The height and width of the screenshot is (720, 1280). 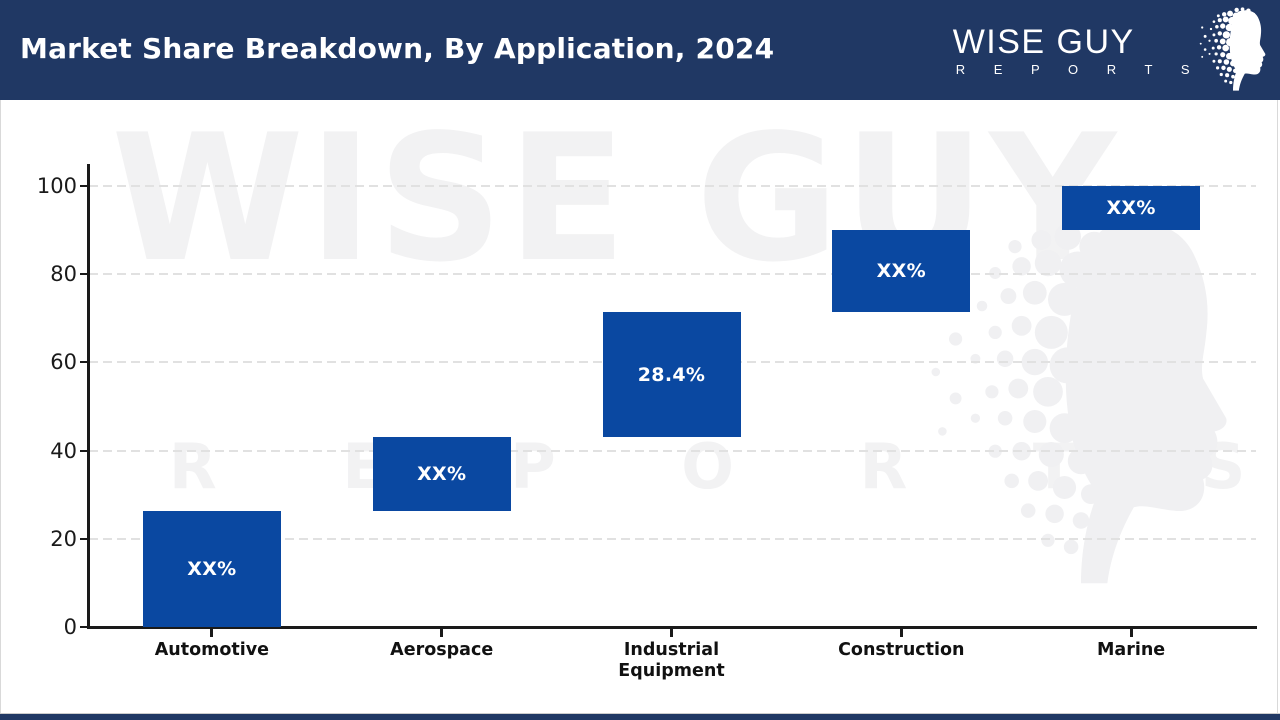 What do you see at coordinates (672, 627) in the screenshot?
I see `x-axis-line` at bounding box center [672, 627].